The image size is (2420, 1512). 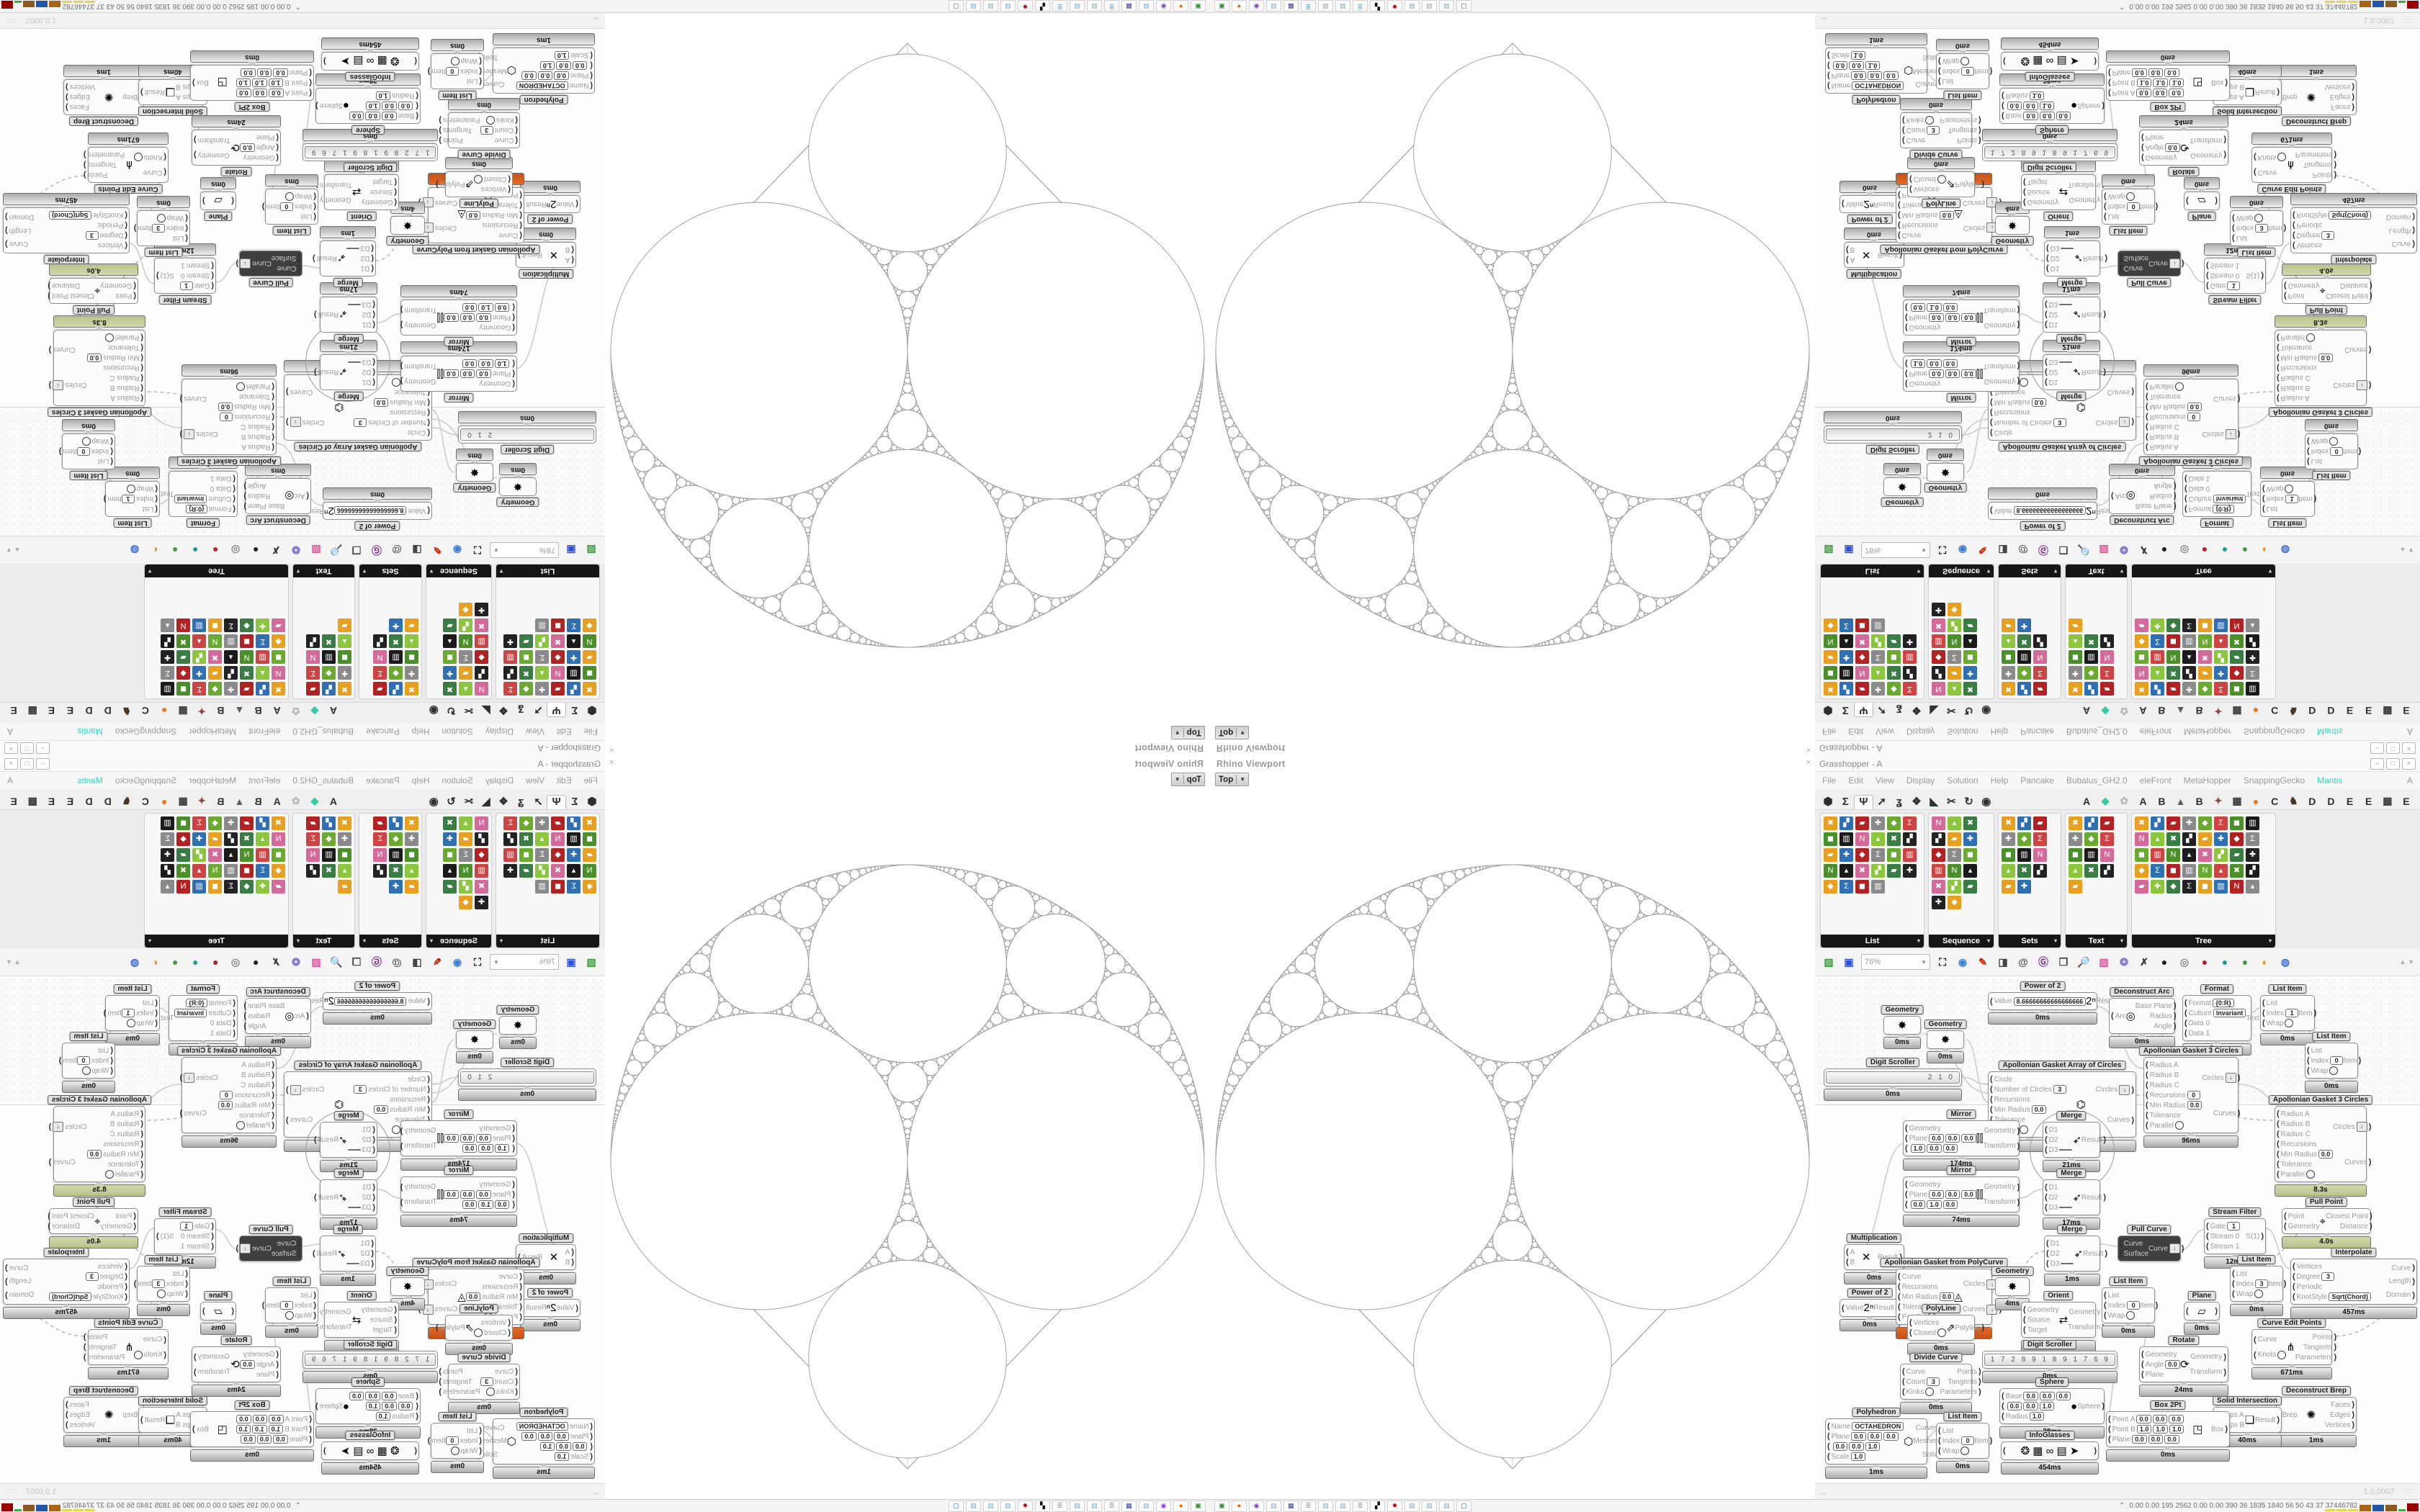 I want to click on value-box: 0, so click(x=2134, y=206).